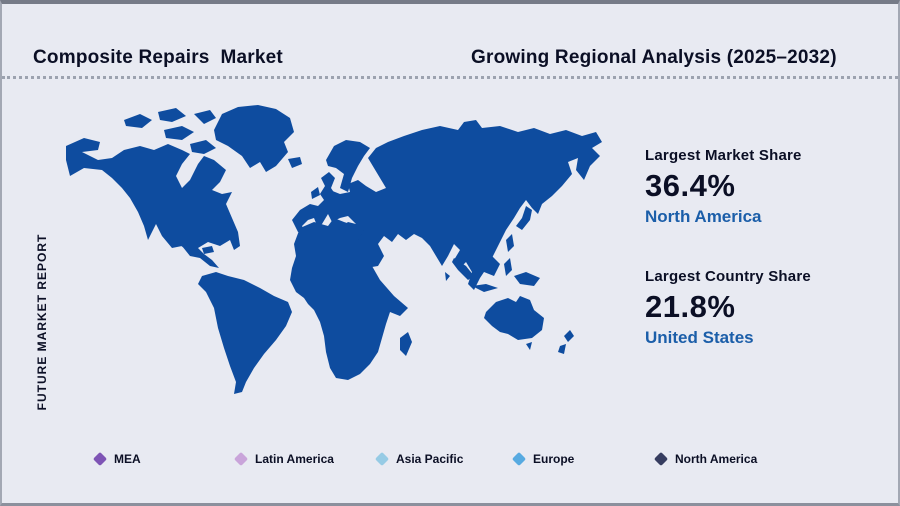  Describe the element at coordinates (100, 459) in the screenshot. I see `mea-diamond-icon` at that location.